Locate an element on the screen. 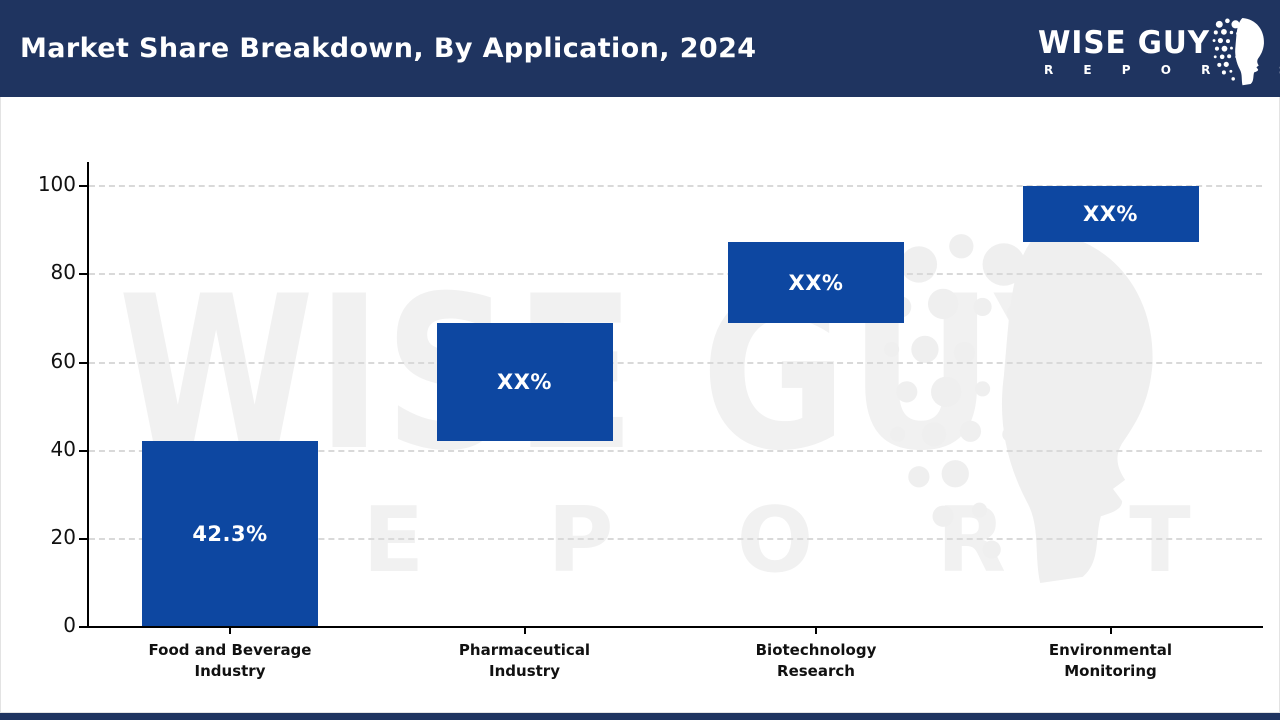  x-category-label-line: Pharmaceutical is located at coordinates (524, 650).